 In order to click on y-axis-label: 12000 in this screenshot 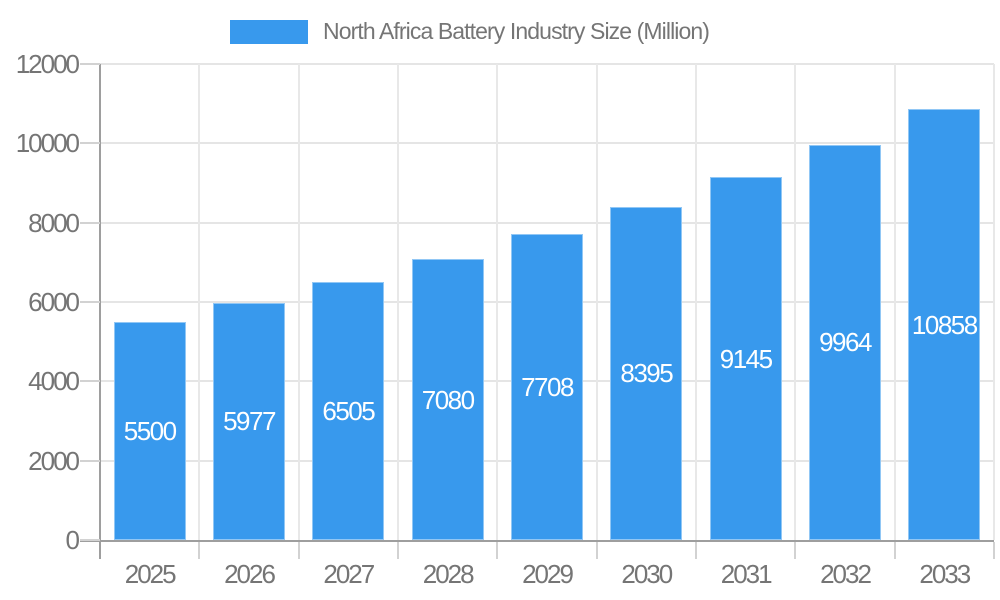, I will do `click(47, 64)`.